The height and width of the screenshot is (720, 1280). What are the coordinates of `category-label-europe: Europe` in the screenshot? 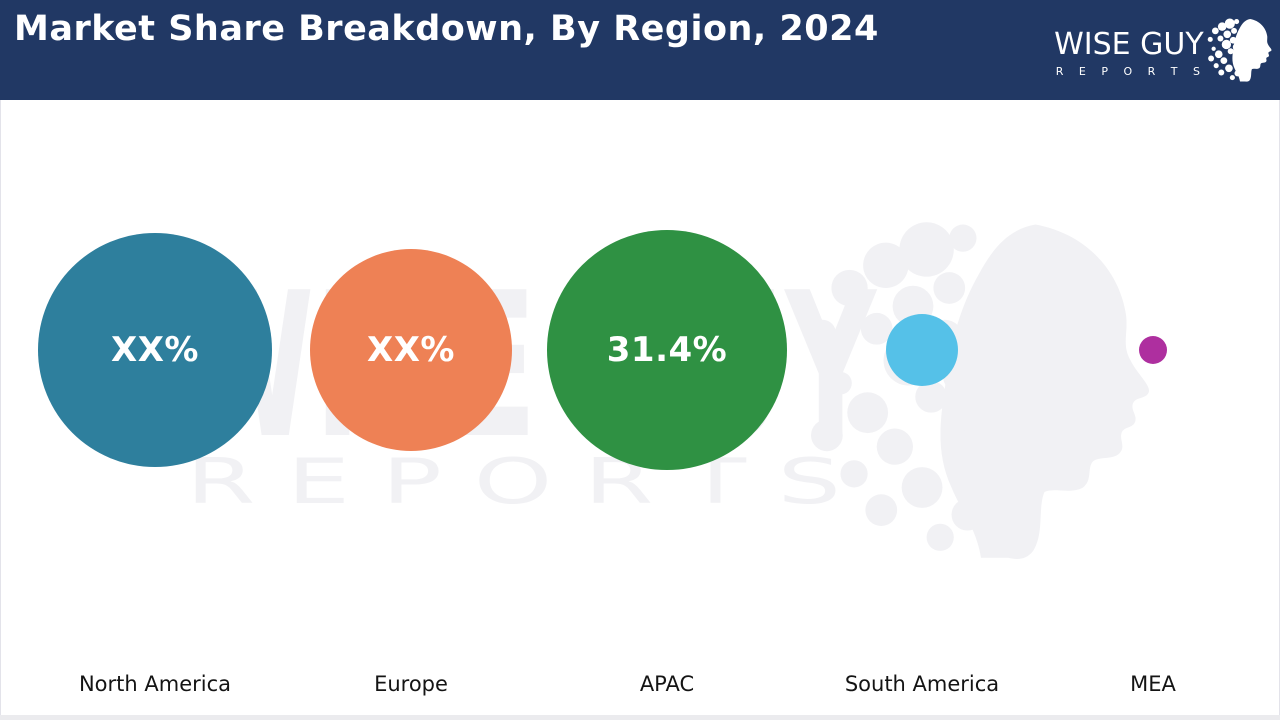 It's located at (411, 684).